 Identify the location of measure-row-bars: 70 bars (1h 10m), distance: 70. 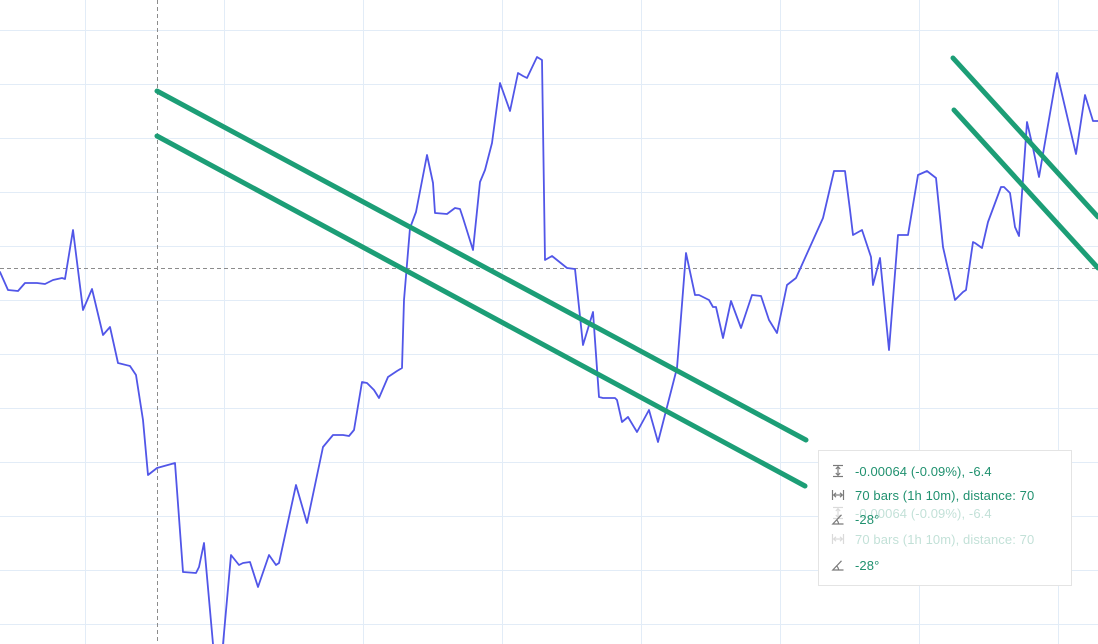
(926, 495).